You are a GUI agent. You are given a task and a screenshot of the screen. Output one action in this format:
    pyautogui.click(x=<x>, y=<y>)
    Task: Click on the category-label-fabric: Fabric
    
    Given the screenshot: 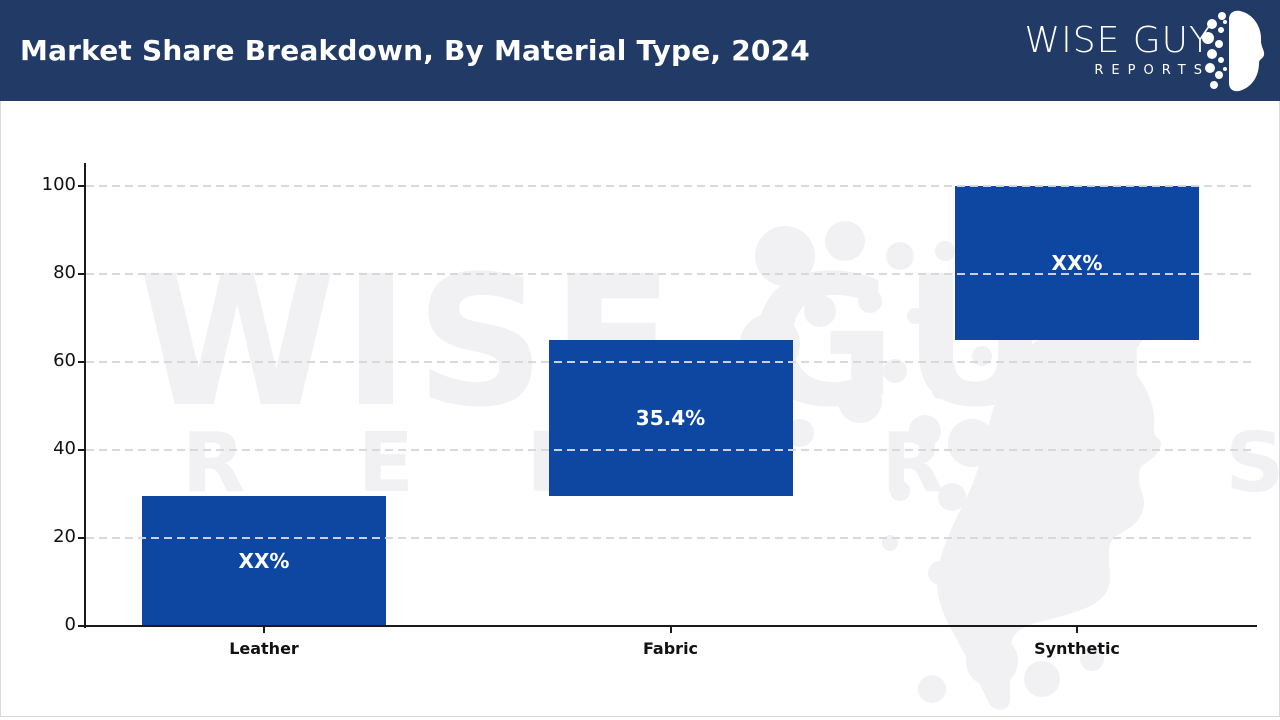 What is the action you would take?
    pyautogui.click(x=670, y=648)
    